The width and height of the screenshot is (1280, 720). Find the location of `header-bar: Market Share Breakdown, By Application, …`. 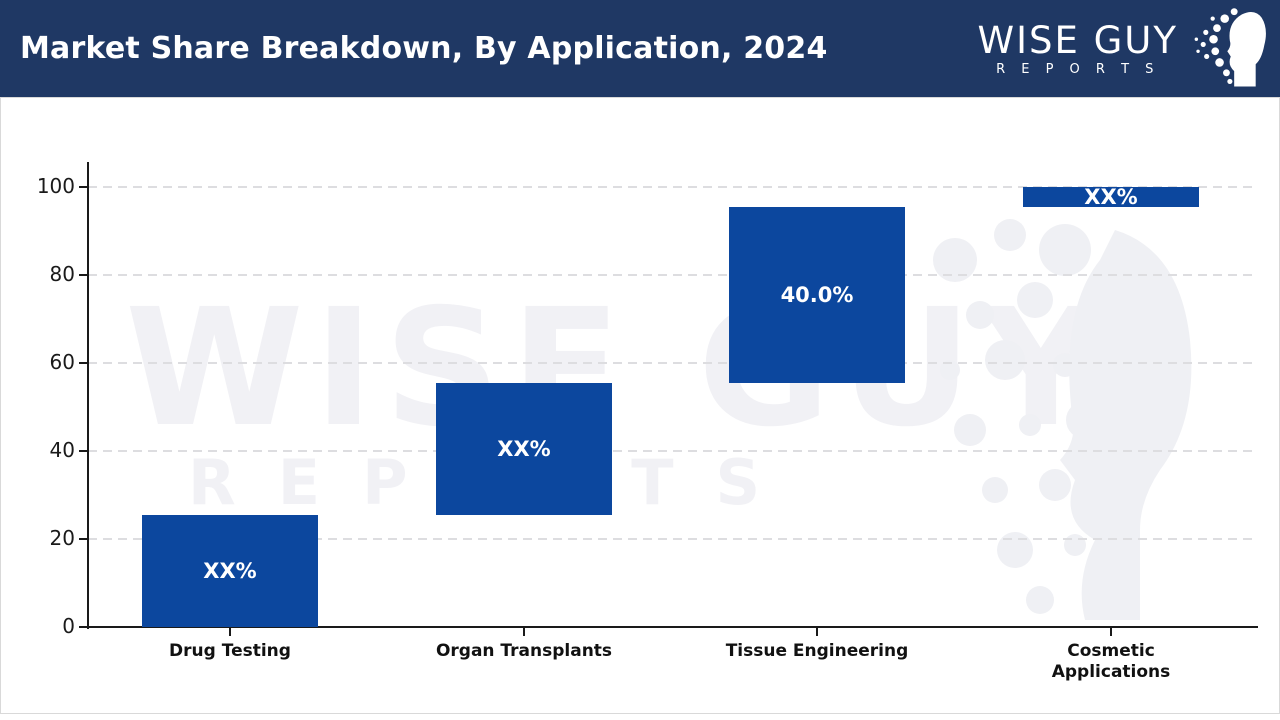

header-bar: Market Share Breakdown, By Application, … is located at coordinates (640, 48).